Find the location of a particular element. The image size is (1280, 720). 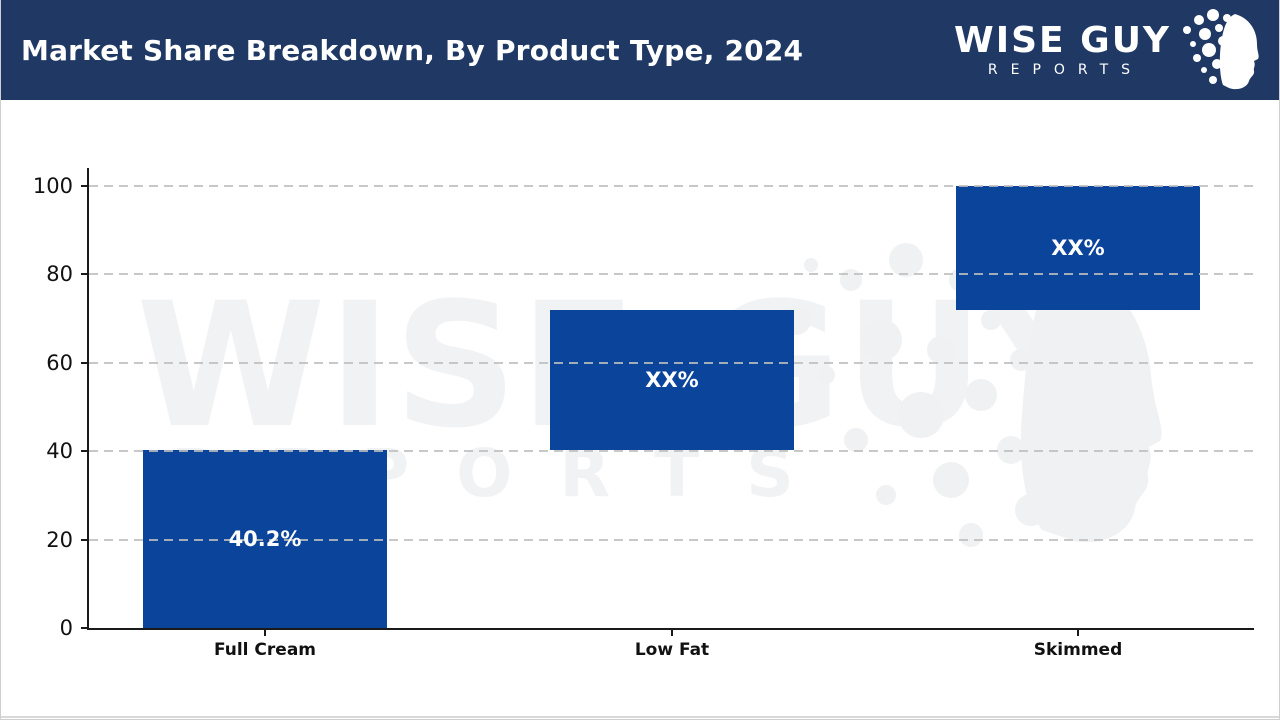

x-axis-category-label: Full Cream is located at coordinates (265, 650).